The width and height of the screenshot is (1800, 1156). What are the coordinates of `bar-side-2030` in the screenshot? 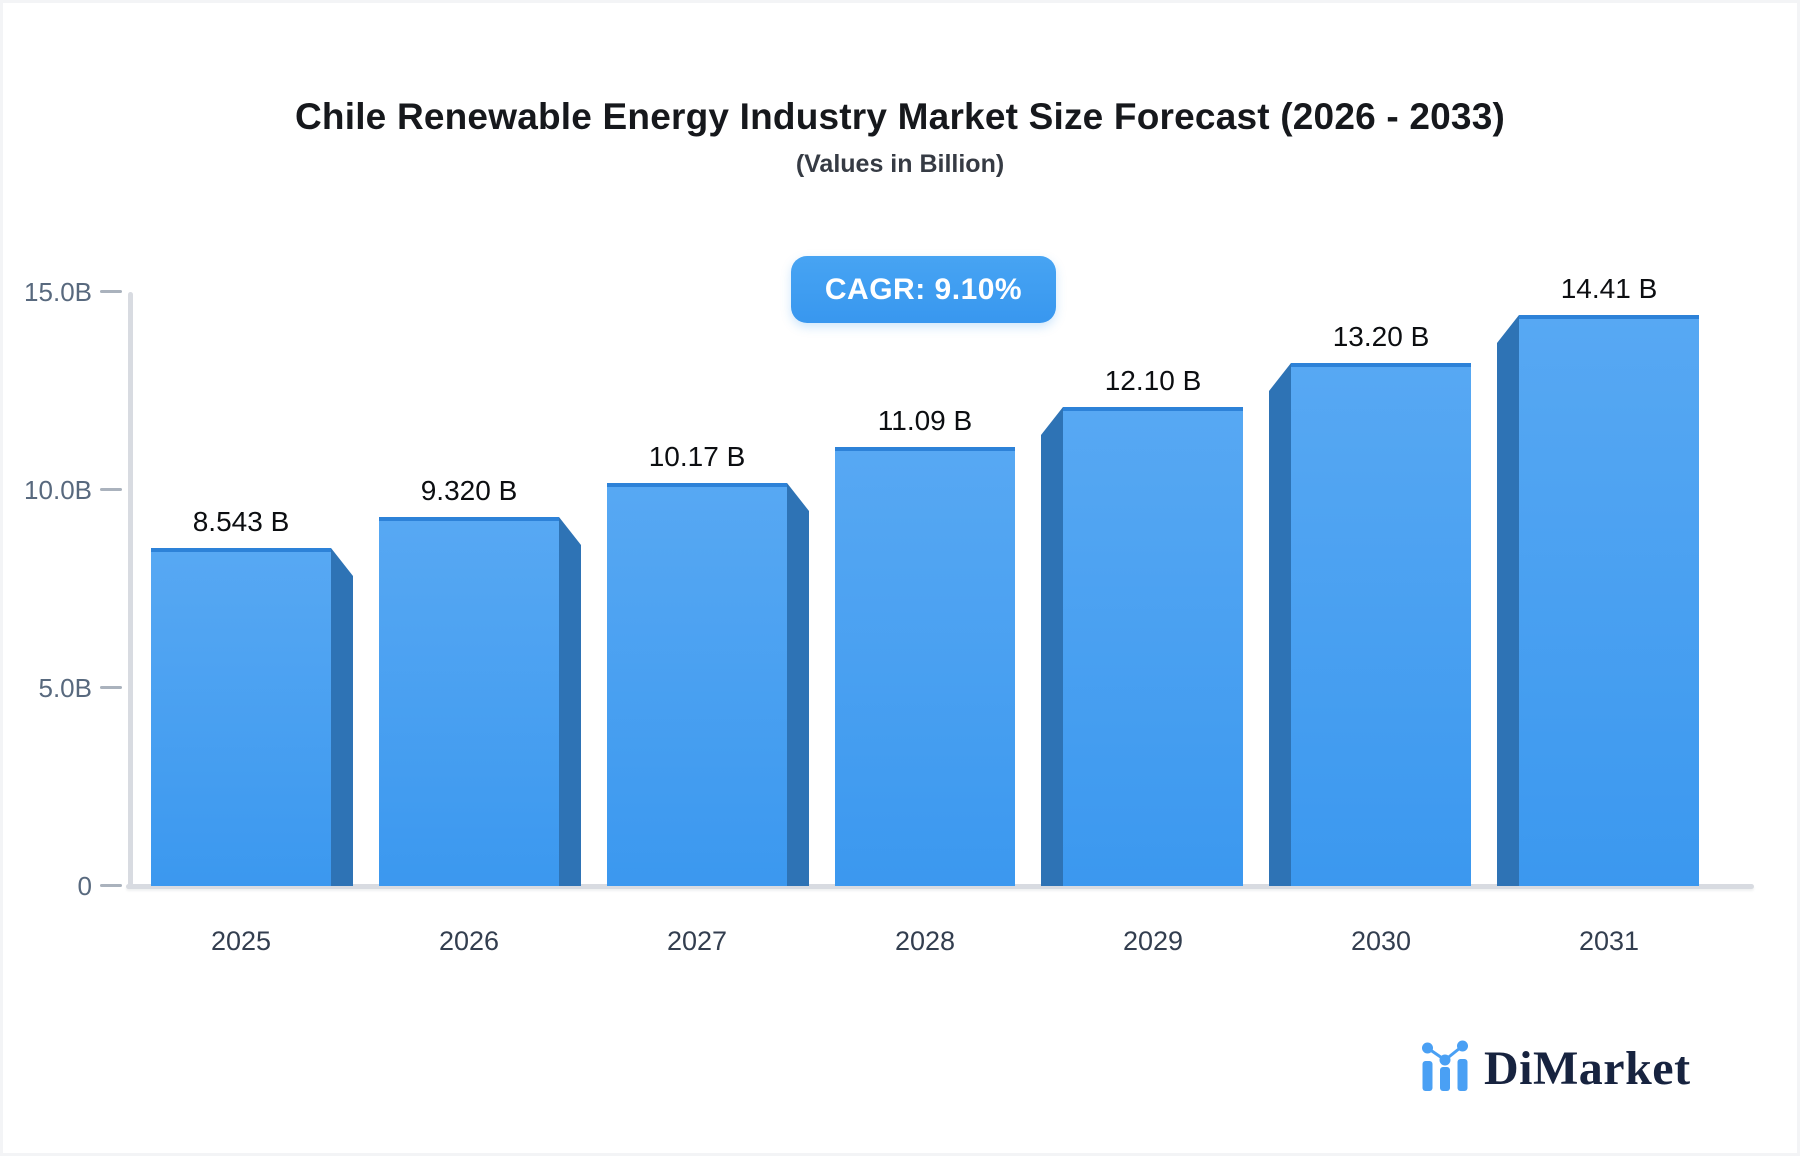 It's located at (1280, 624).